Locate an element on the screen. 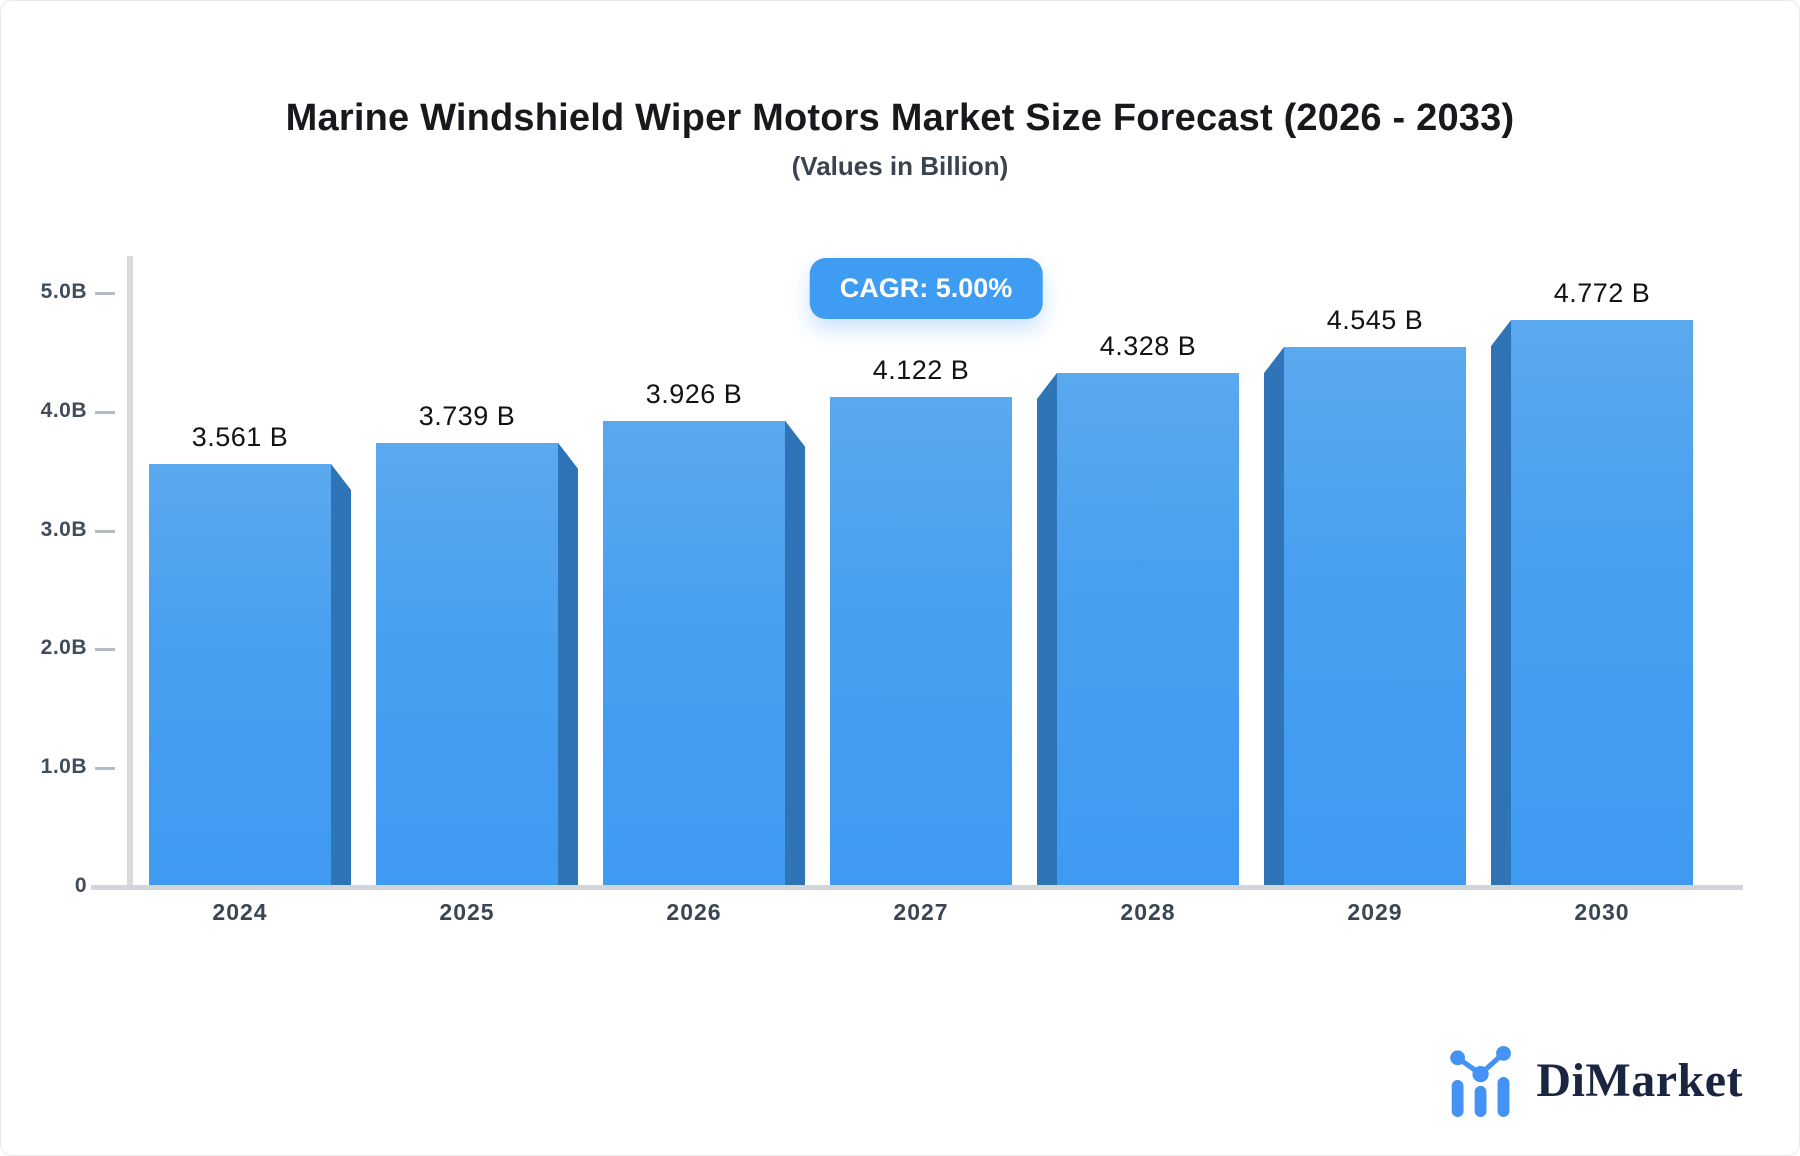 Image resolution: width=1800 pixels, height=1156 pixels. brand-logo: DiMarket is located at coordinates (1595, 1080).